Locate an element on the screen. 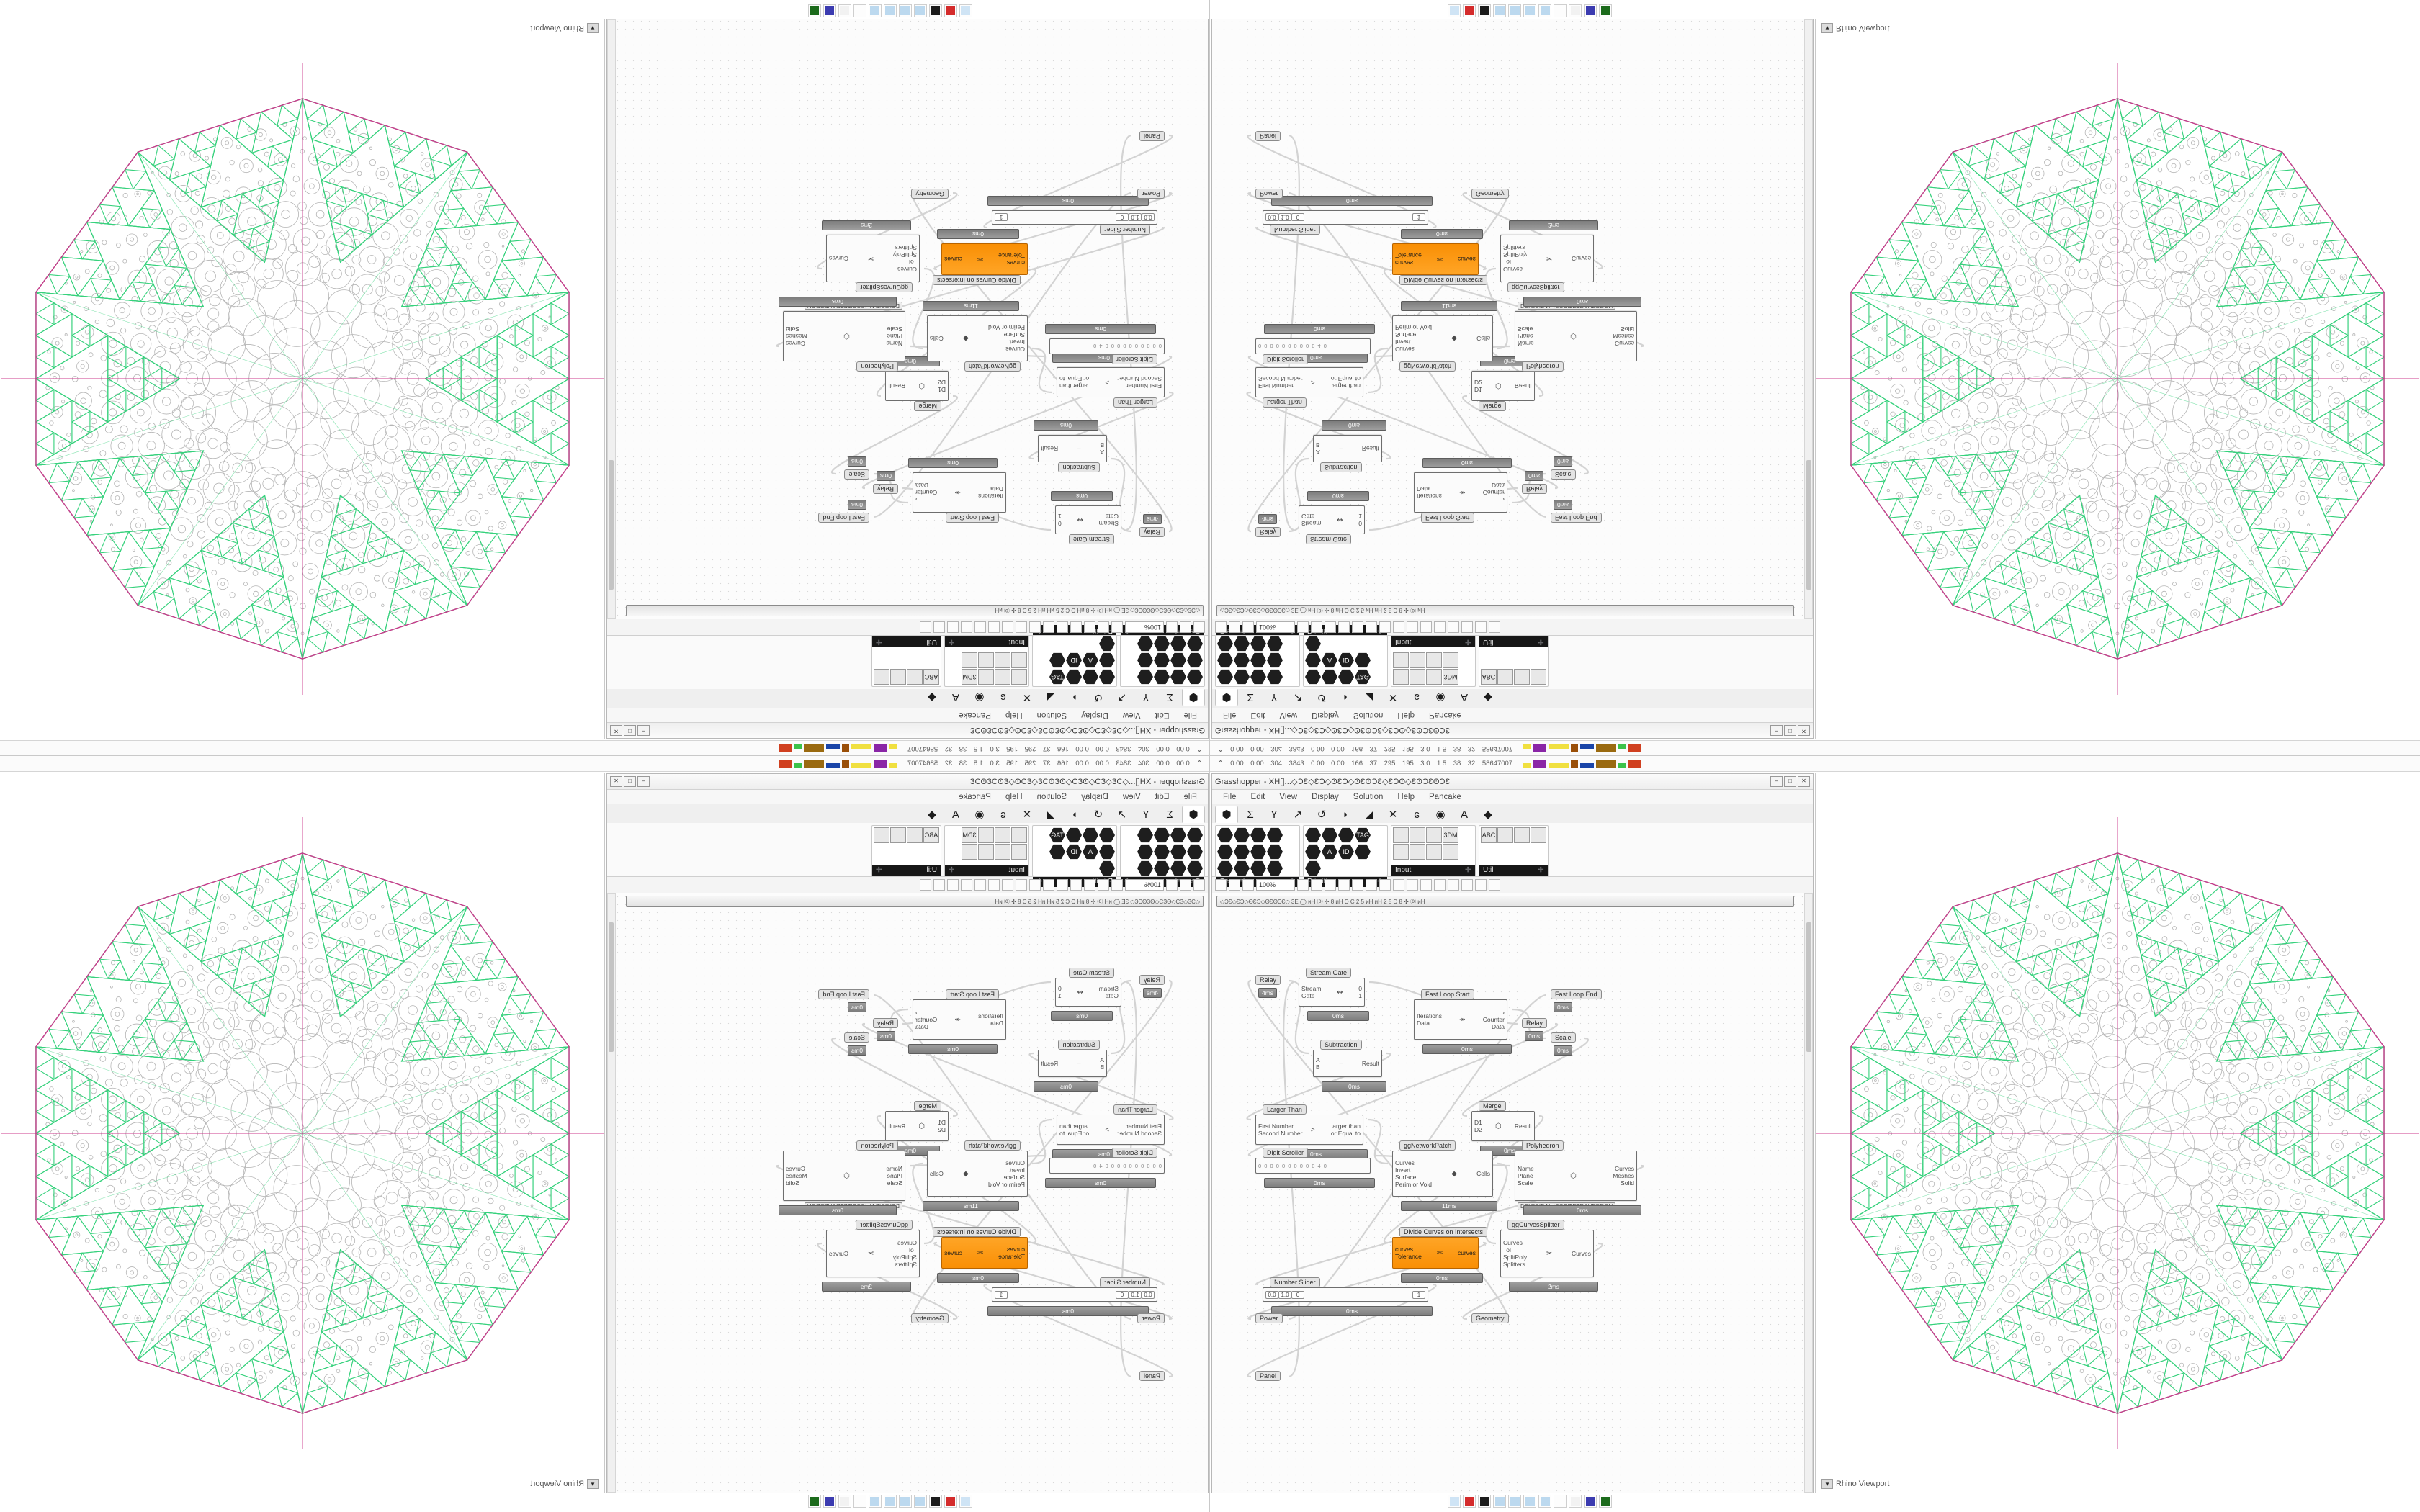 The height and width of the screenshot is (1512, 2420). gh-component: Number Slider 0.0 1.0 0 1 0ms is located at coordinates (1072, 215).